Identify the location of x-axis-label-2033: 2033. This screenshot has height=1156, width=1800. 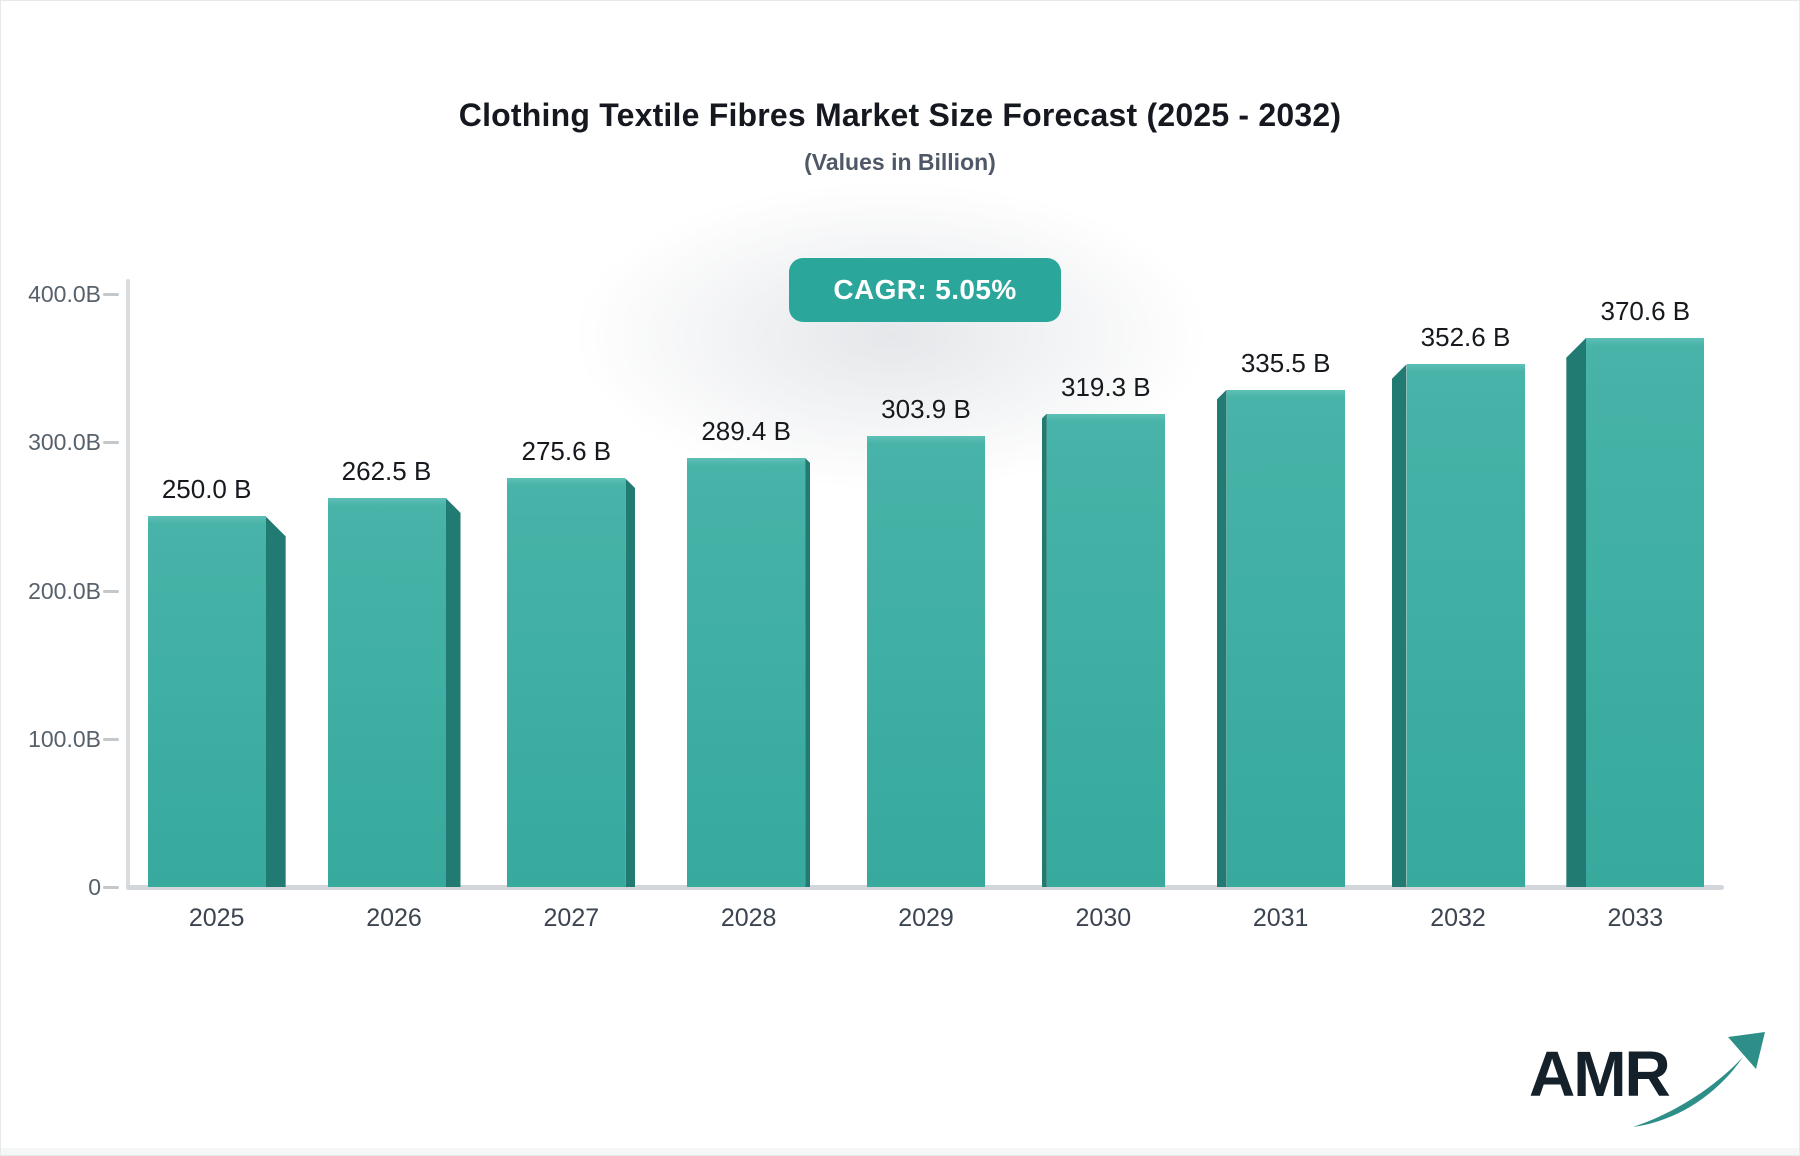
(1635, 918).